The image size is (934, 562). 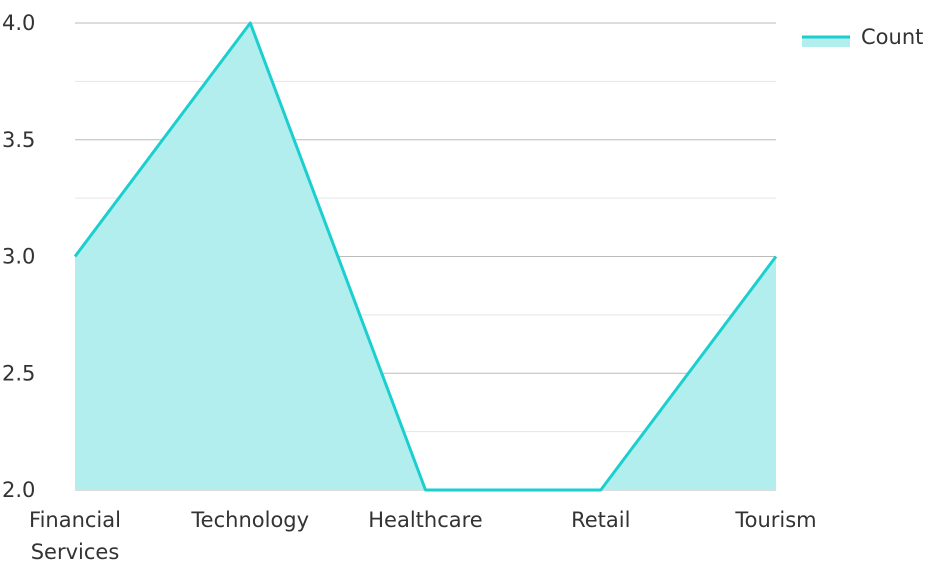 What do you see at coordinates (75, 535) in the screenshot?
I see `x-tick-label: Financial Services` at bounding box center [75, 535].